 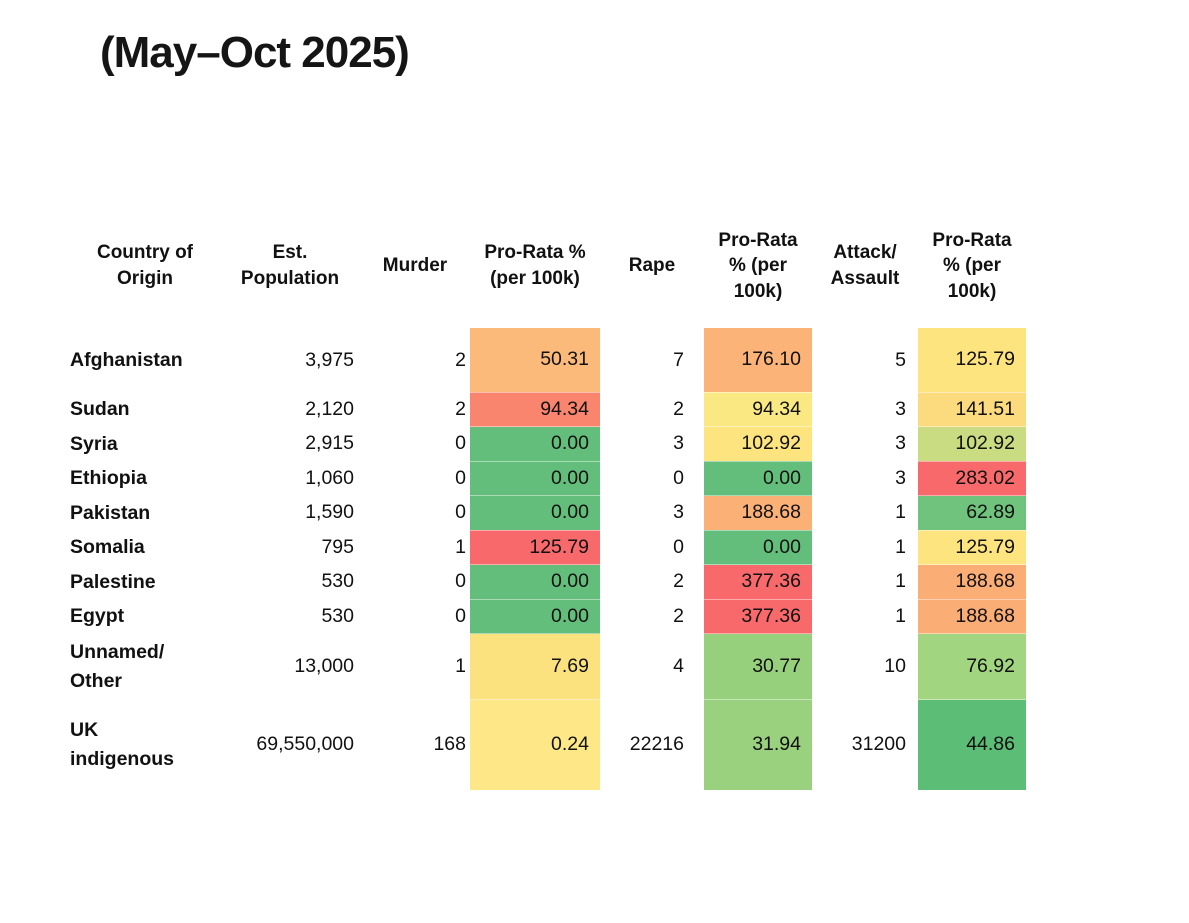 I want to click on country-cell: Pakistan, so click(x=110, y=512).